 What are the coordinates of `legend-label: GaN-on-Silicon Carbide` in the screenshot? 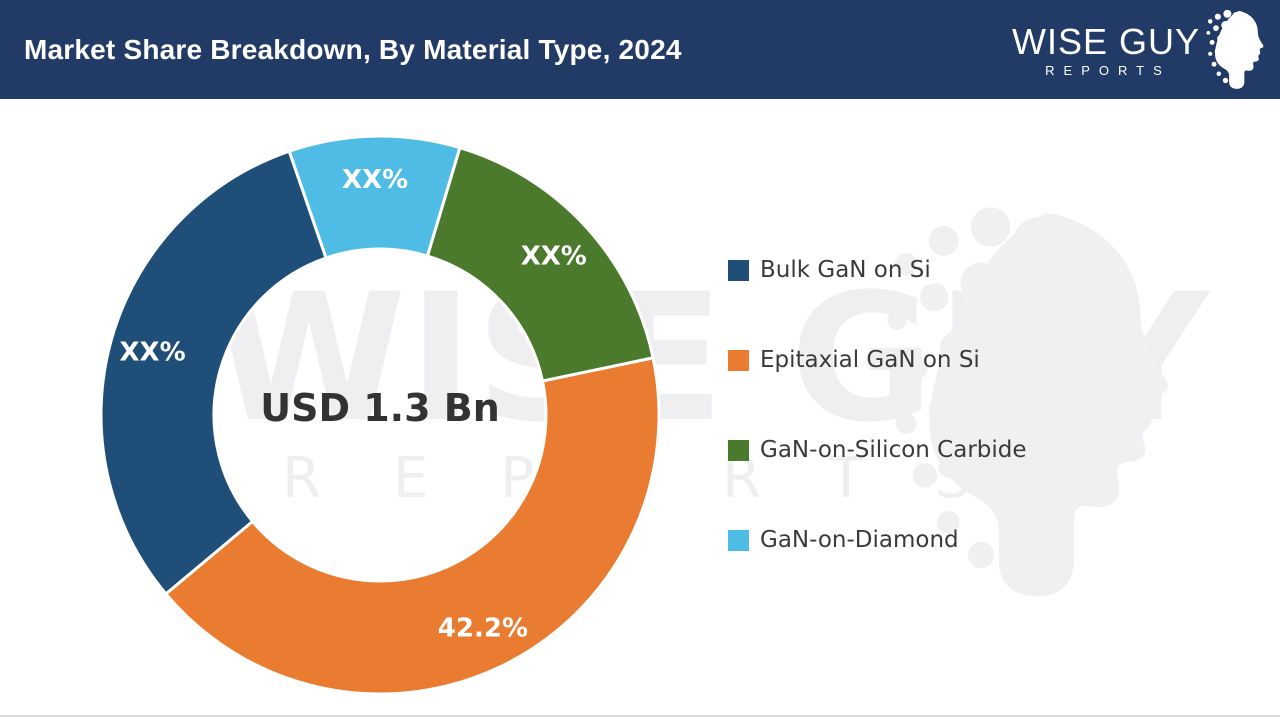 It's located at (893, 450).